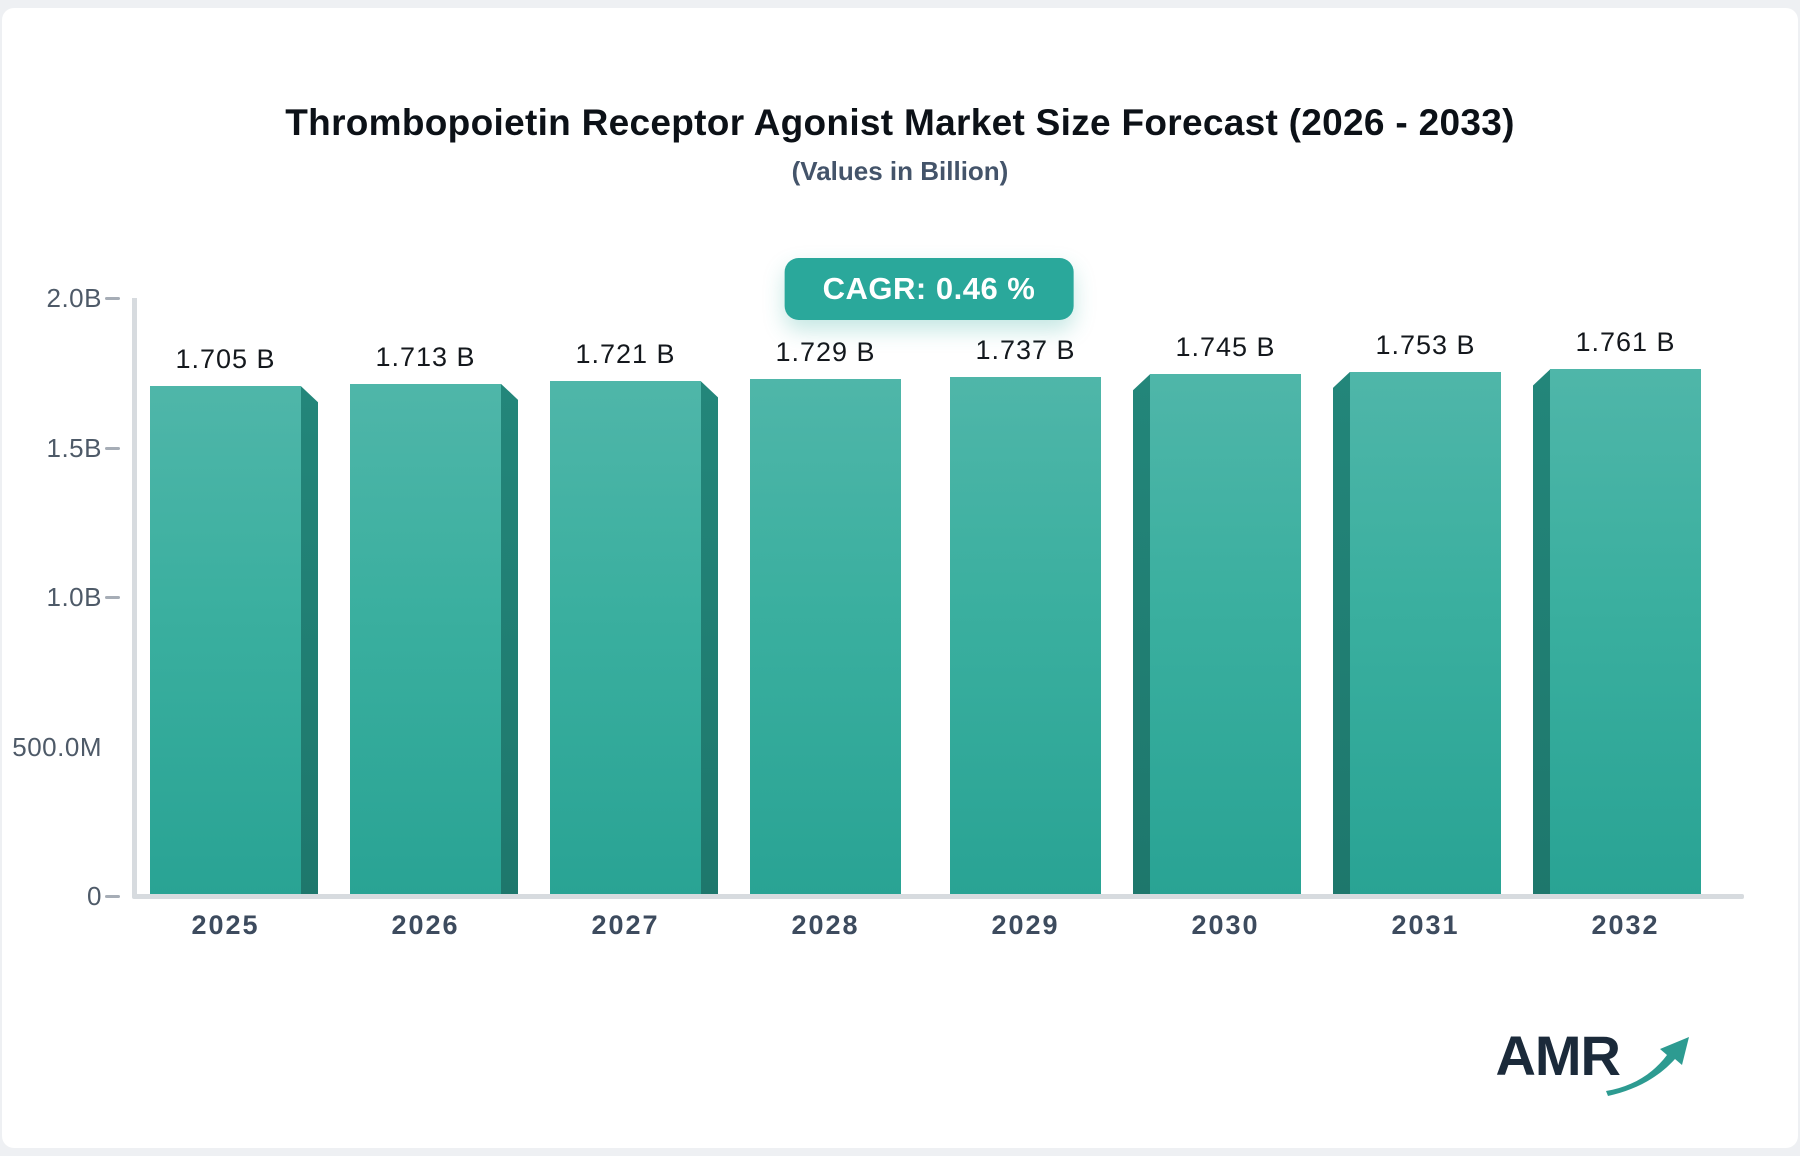 The height and width of the screenshot is (1156, 1800). What do you see at coordinates (1625, 925) in the screenshot?
I see `x-axis-label: 2032` at bounding box center [1625, 925].